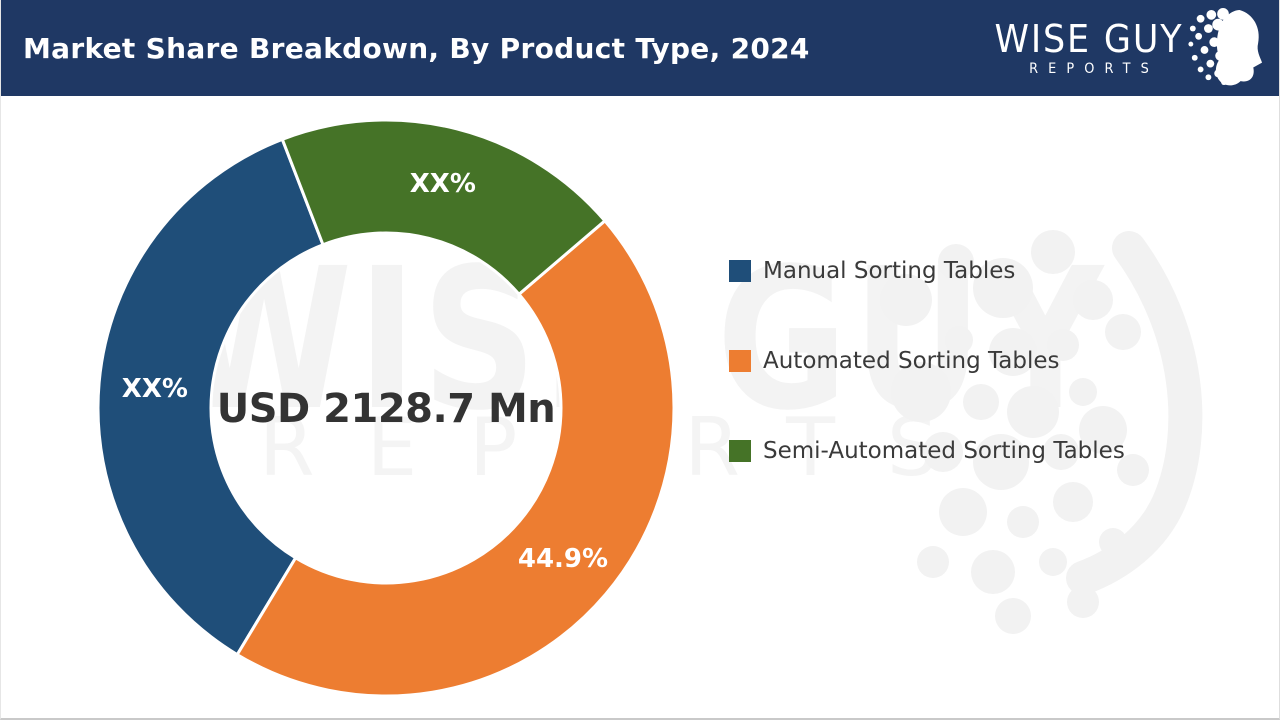 The width and height of the screenshot is (1280, 720). I want to click on legend-item-automated-sorting-tables: Automated Sorting Tables, so click(927, 361).